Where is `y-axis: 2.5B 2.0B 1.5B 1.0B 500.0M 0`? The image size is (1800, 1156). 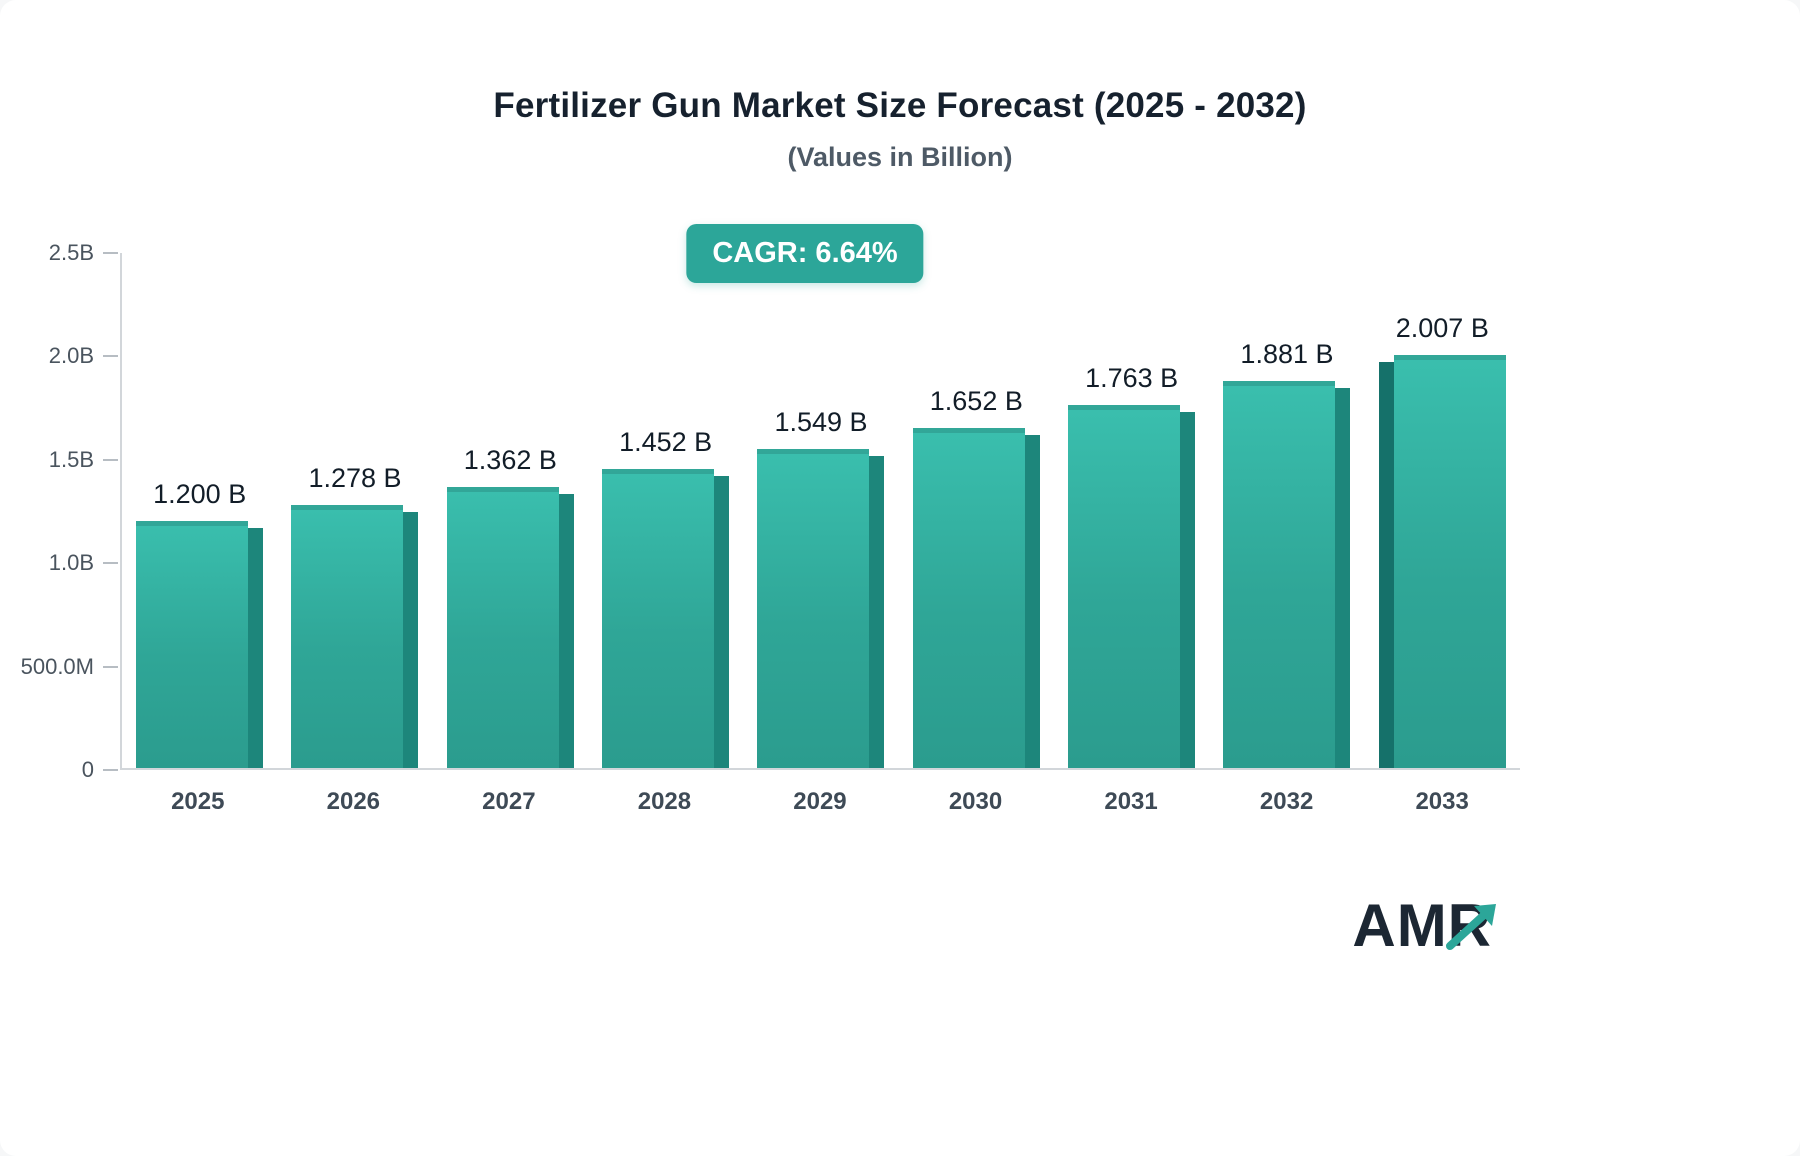 y-axis: 2.5B 2.0B 1.5B 1.0B 500.0M 0 is located at coordinates (70, 511).